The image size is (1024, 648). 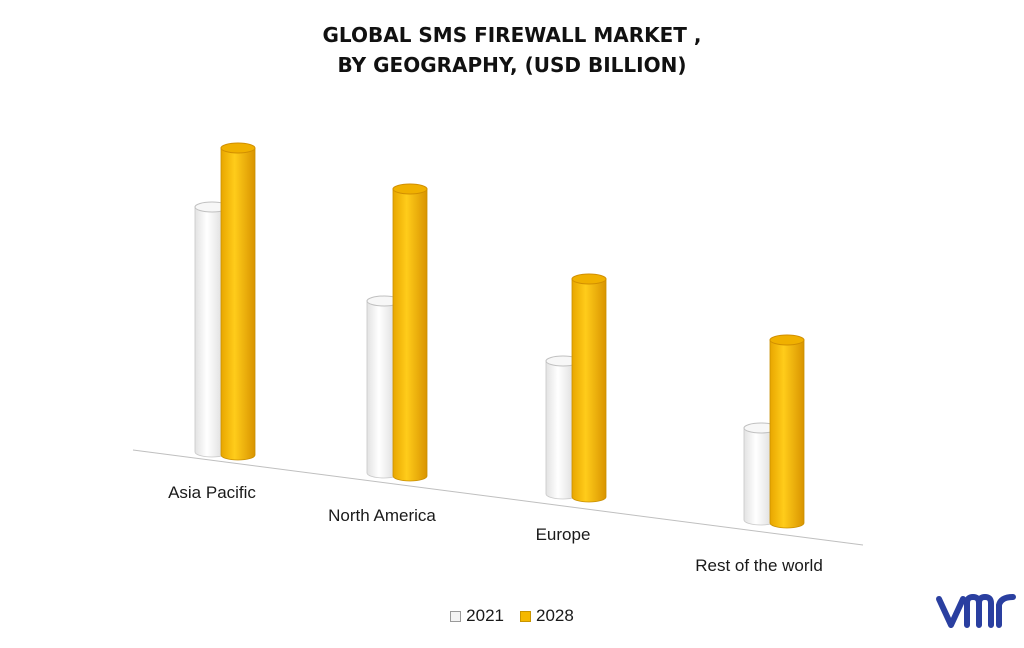 What do you see at coordinates (212, 329) in the screenshot?
I see `bar-2021-asia-pacific` at bounding box center [212, 329].